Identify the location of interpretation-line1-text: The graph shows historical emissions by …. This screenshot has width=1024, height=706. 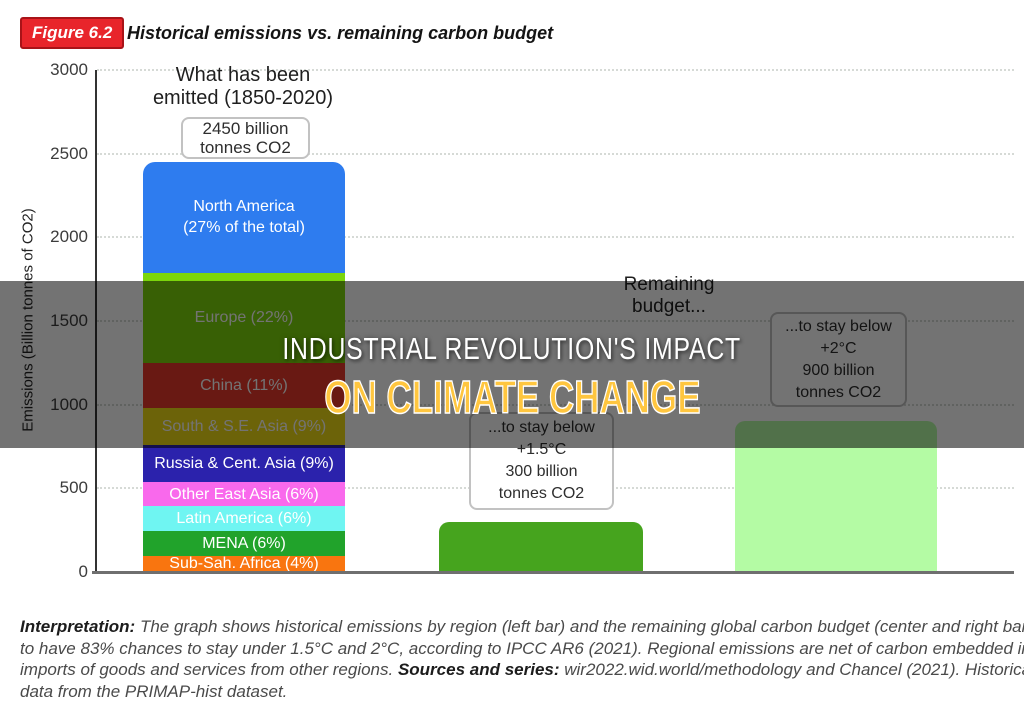
(579, 626).